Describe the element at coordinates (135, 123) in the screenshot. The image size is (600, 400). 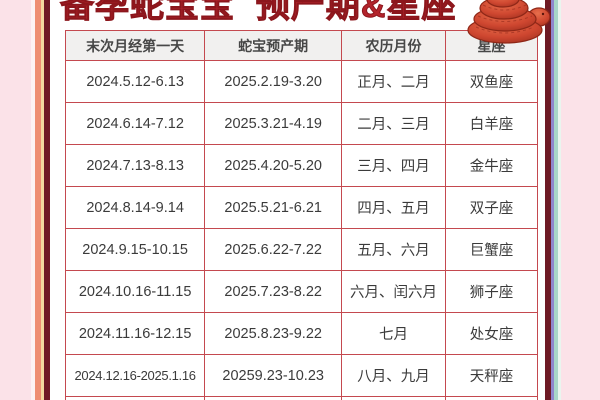
I see `cell-last-period: 2024.6.14-7.12` at that location.